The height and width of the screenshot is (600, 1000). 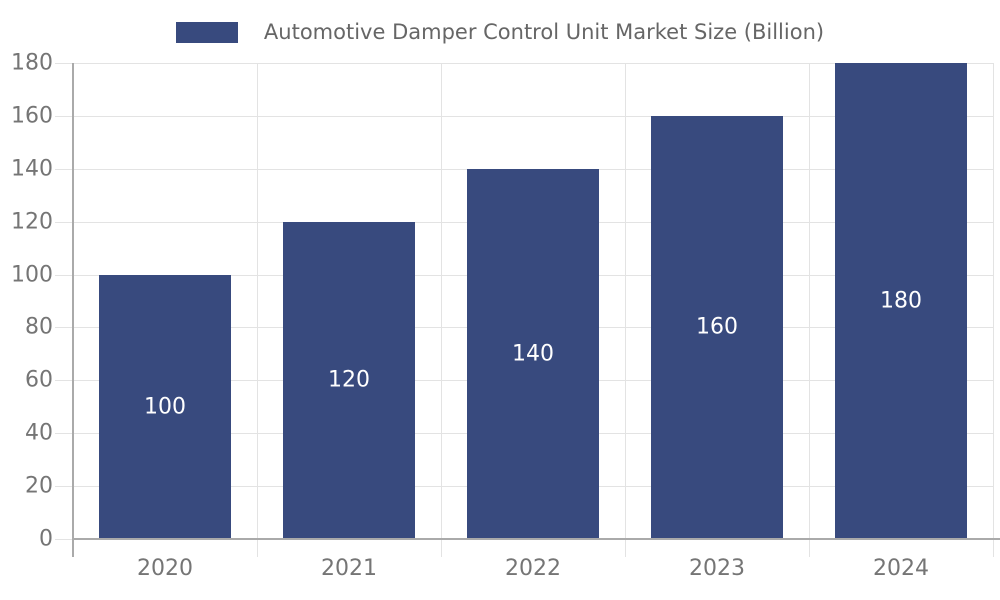 What do you see at coordinates (206, 32) in the screenshot?
I see `legend-swatch` at bounding box center [206, 32].